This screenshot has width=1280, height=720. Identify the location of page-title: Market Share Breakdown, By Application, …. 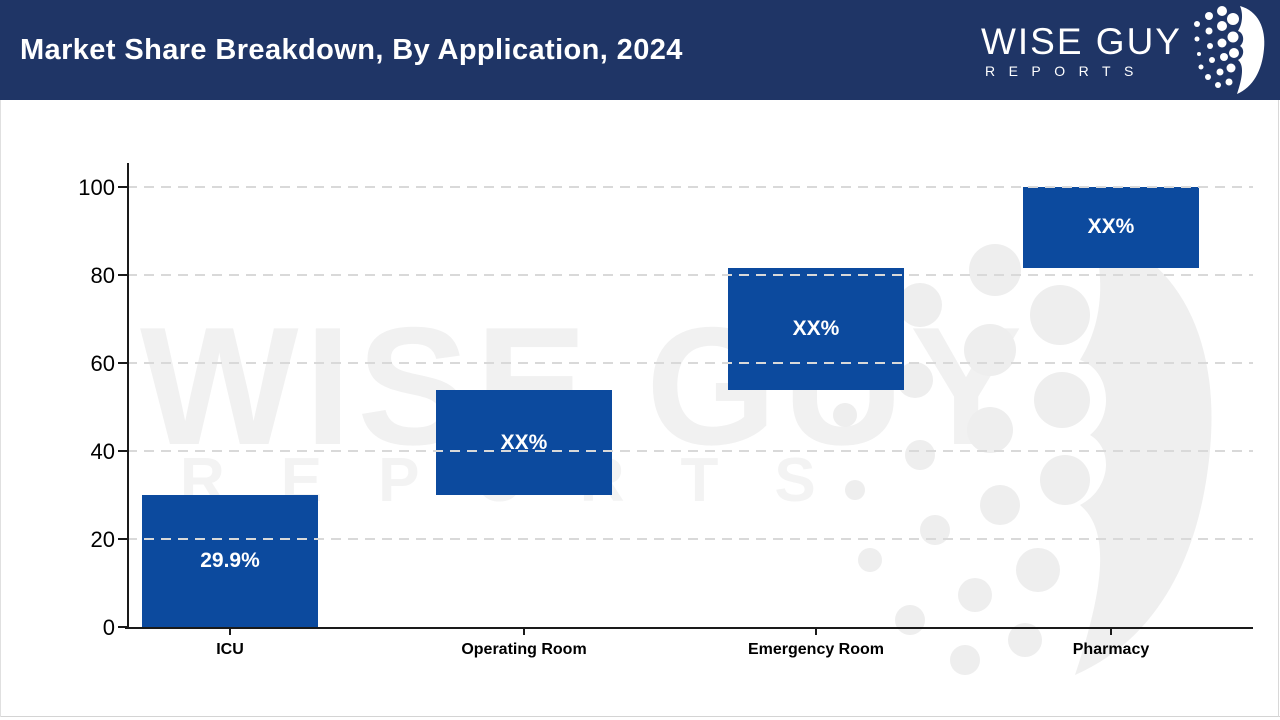
(351, 49).